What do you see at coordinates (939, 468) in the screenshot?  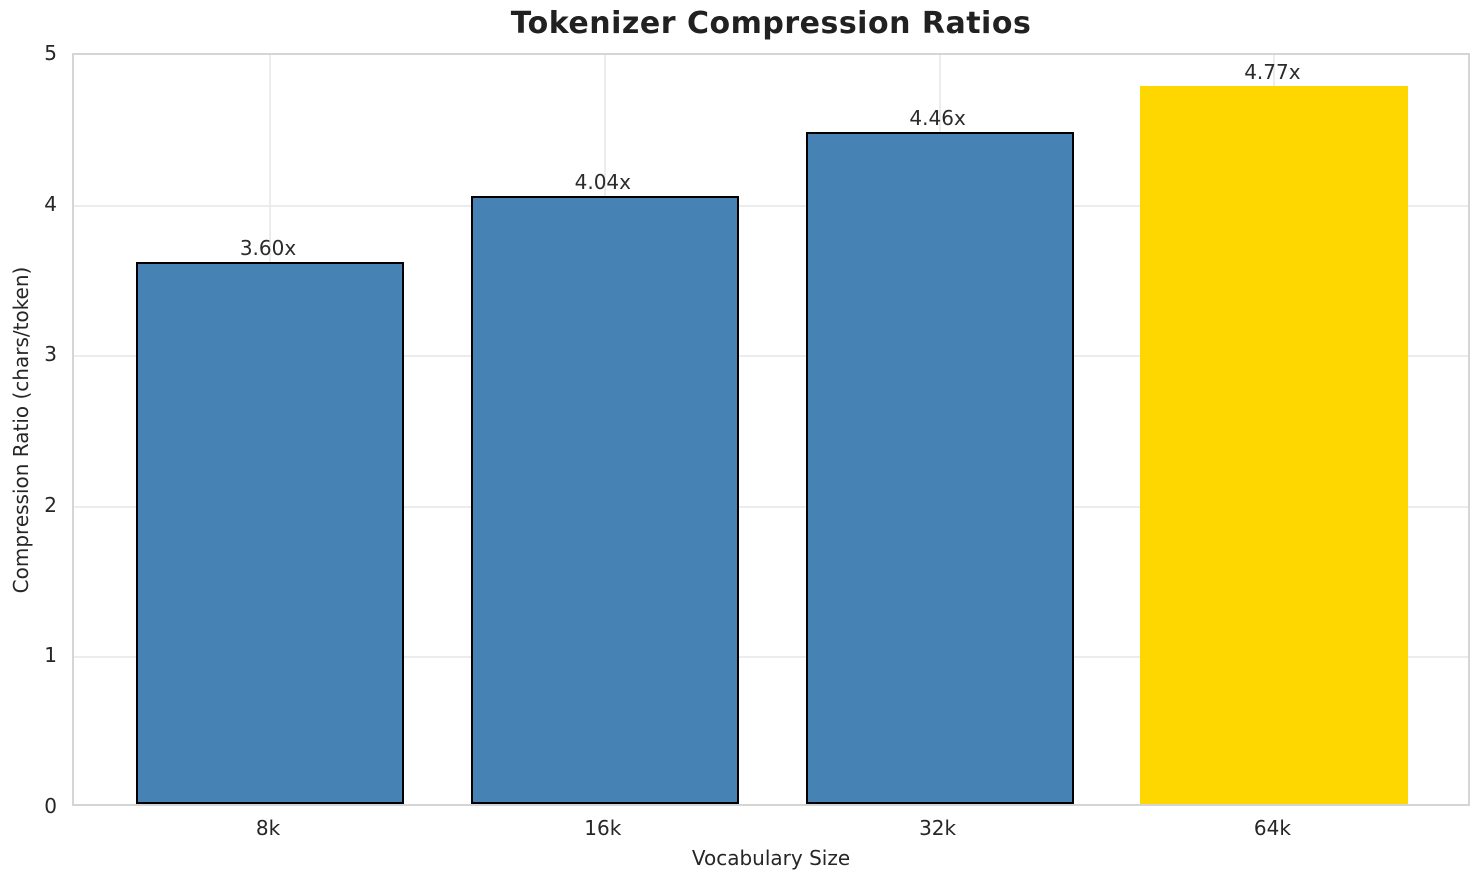 I see `bar-32k` at bounding box center [939, 468].